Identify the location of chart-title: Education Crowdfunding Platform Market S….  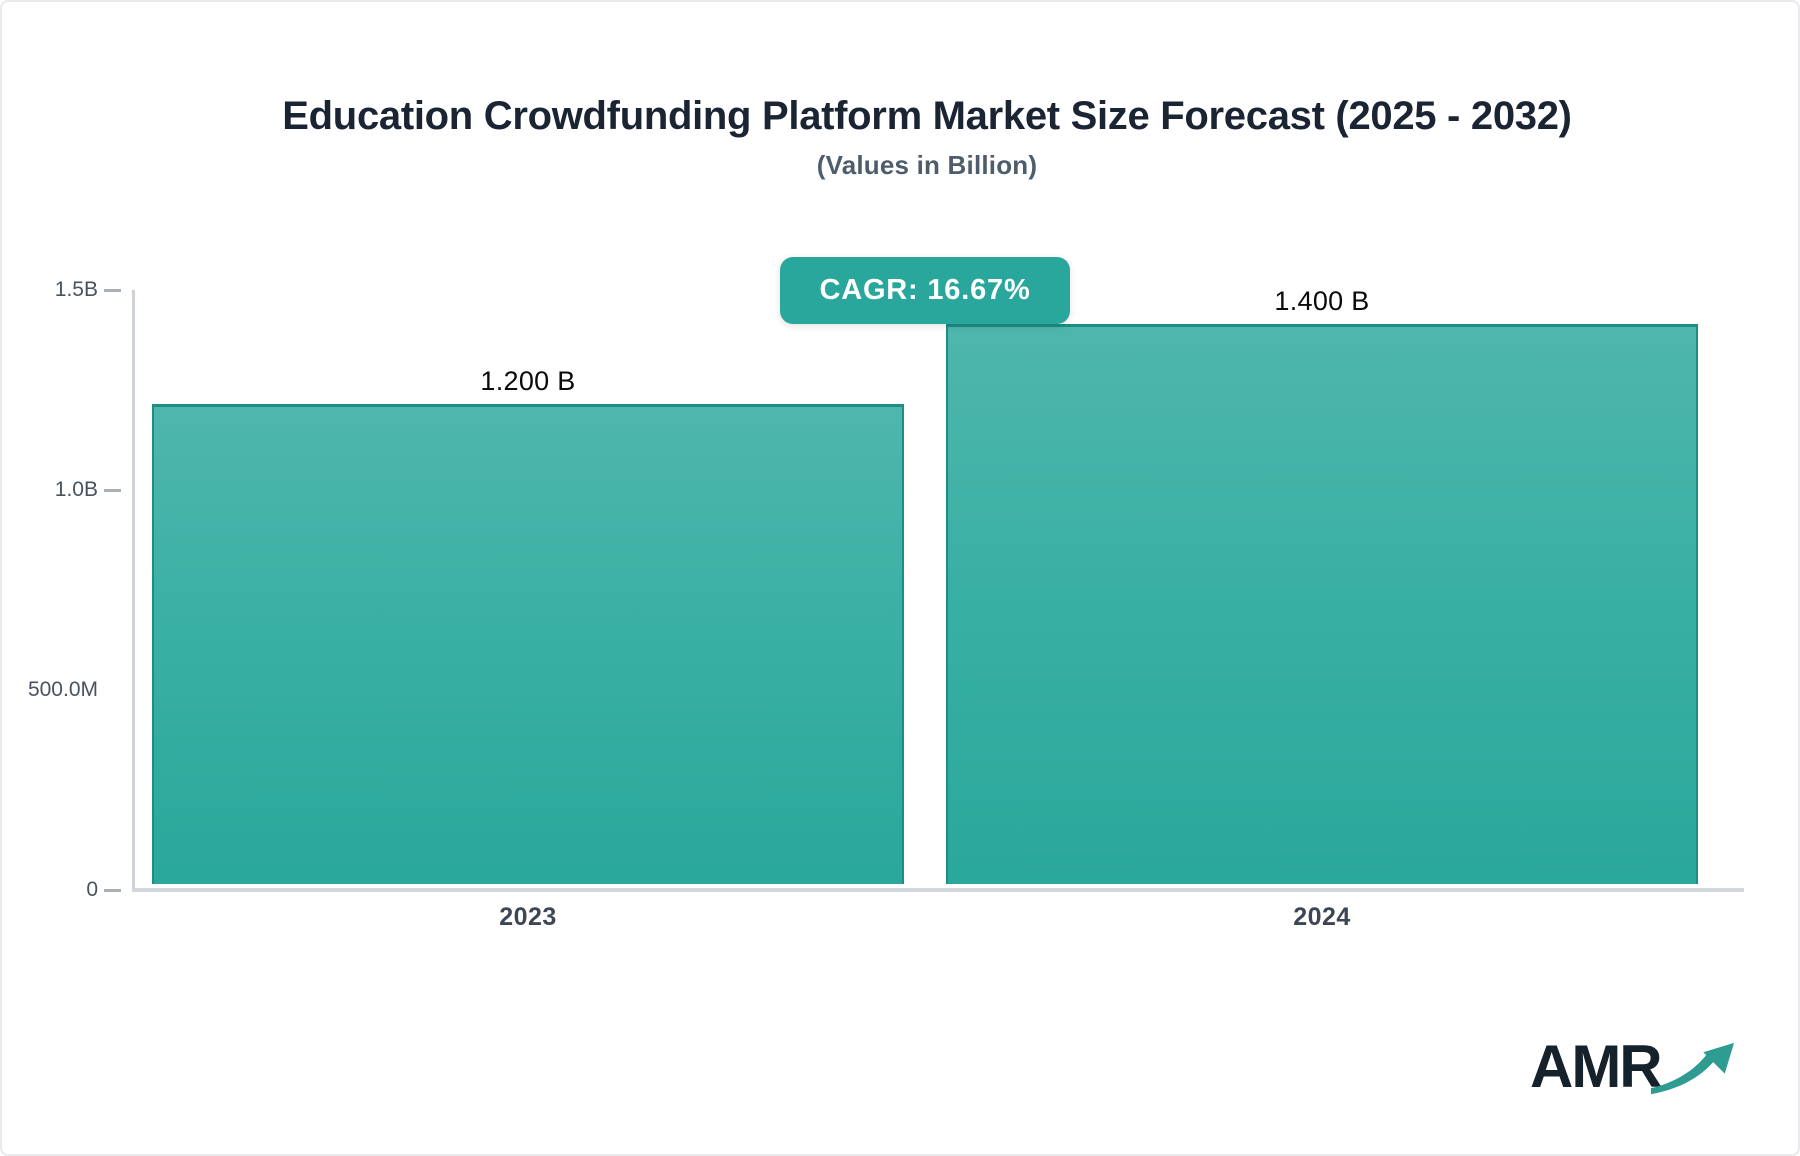
(927, 116).